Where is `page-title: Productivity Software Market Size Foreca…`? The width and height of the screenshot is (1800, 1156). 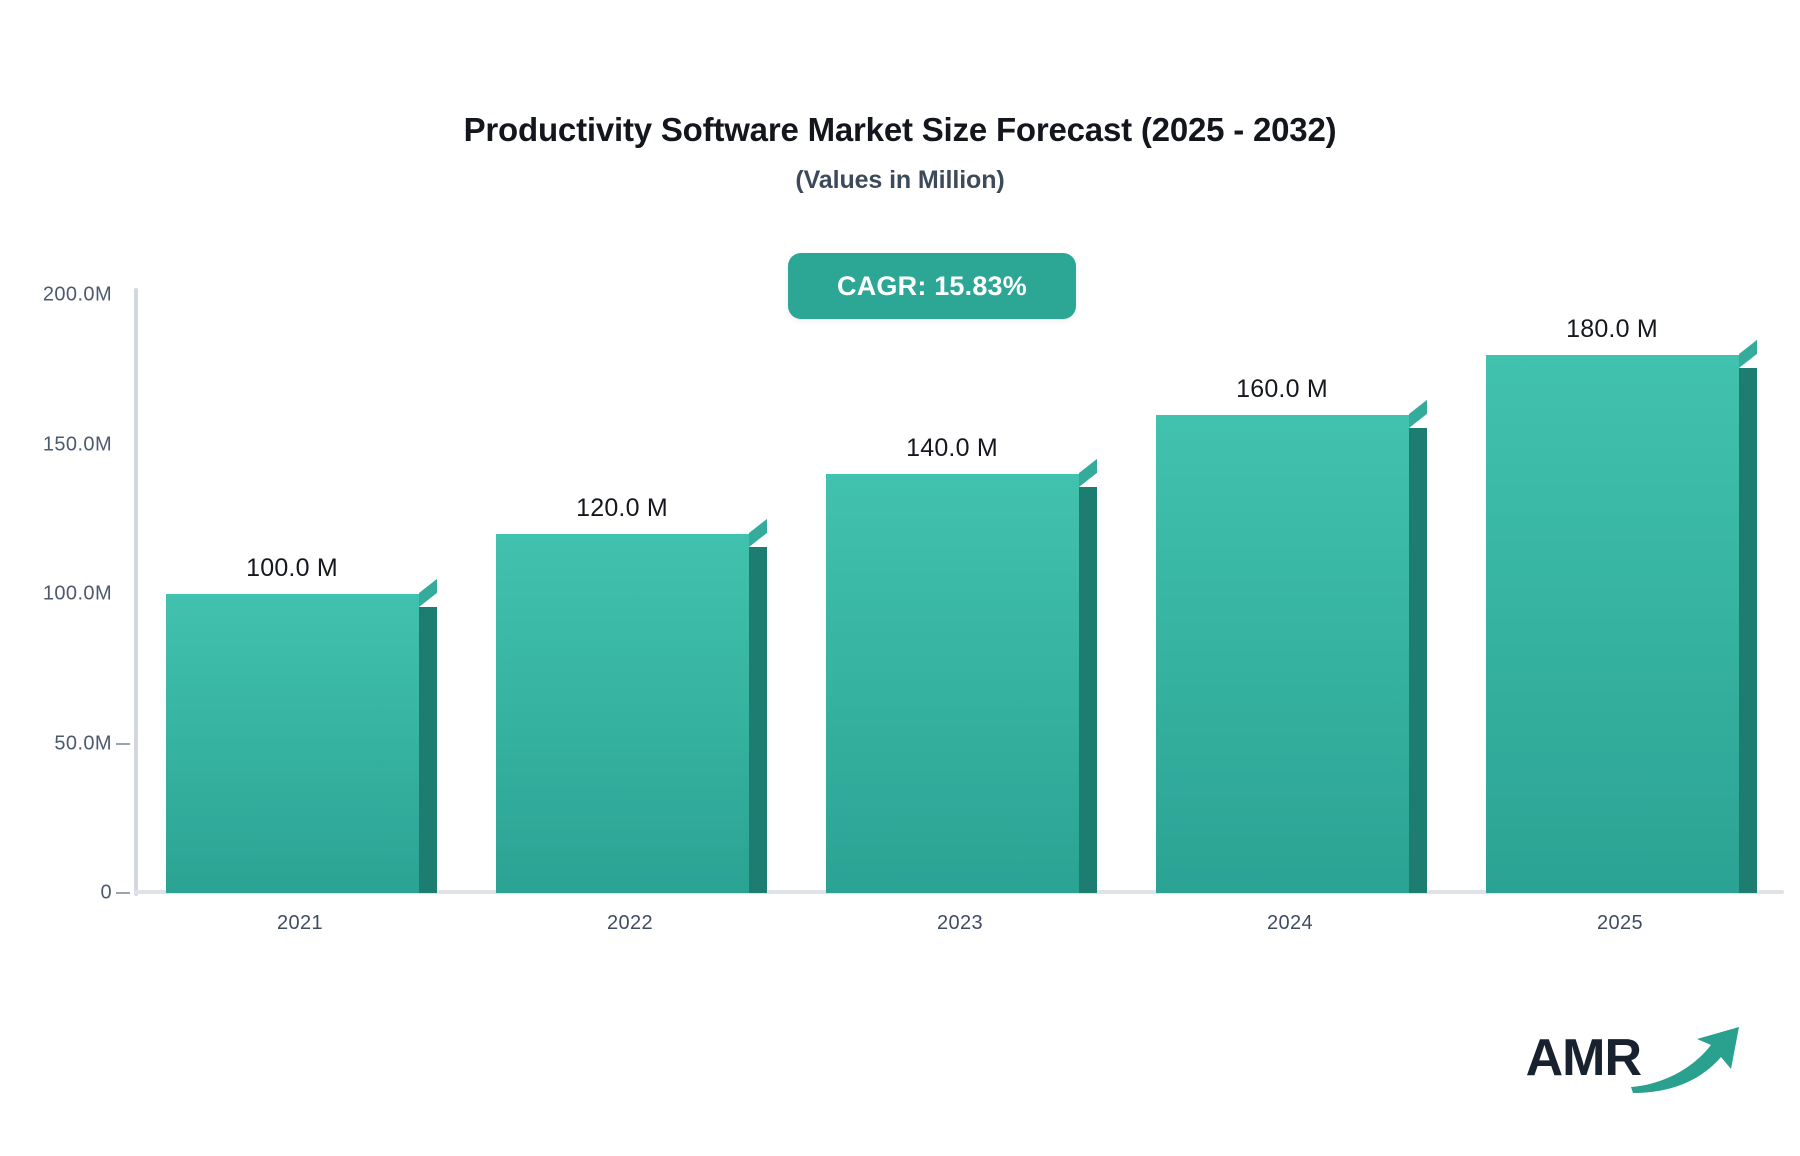
page-title: Productivity Software Market Size Foreca… is located at coordinates (900, 129).